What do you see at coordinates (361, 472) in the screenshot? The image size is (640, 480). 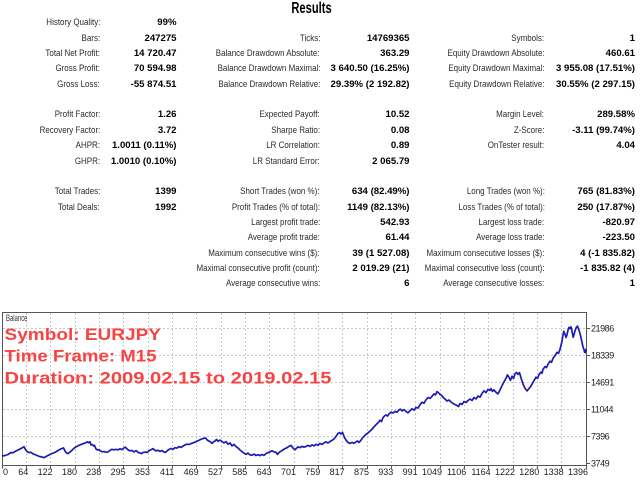 I see `svg-text: 875` at bounding box center [361, 472].